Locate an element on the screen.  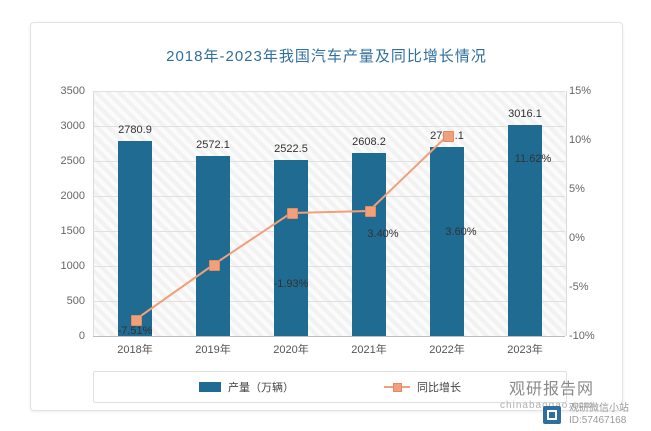
y-axis-tick: 1500 is located at coordinates (72, 231).